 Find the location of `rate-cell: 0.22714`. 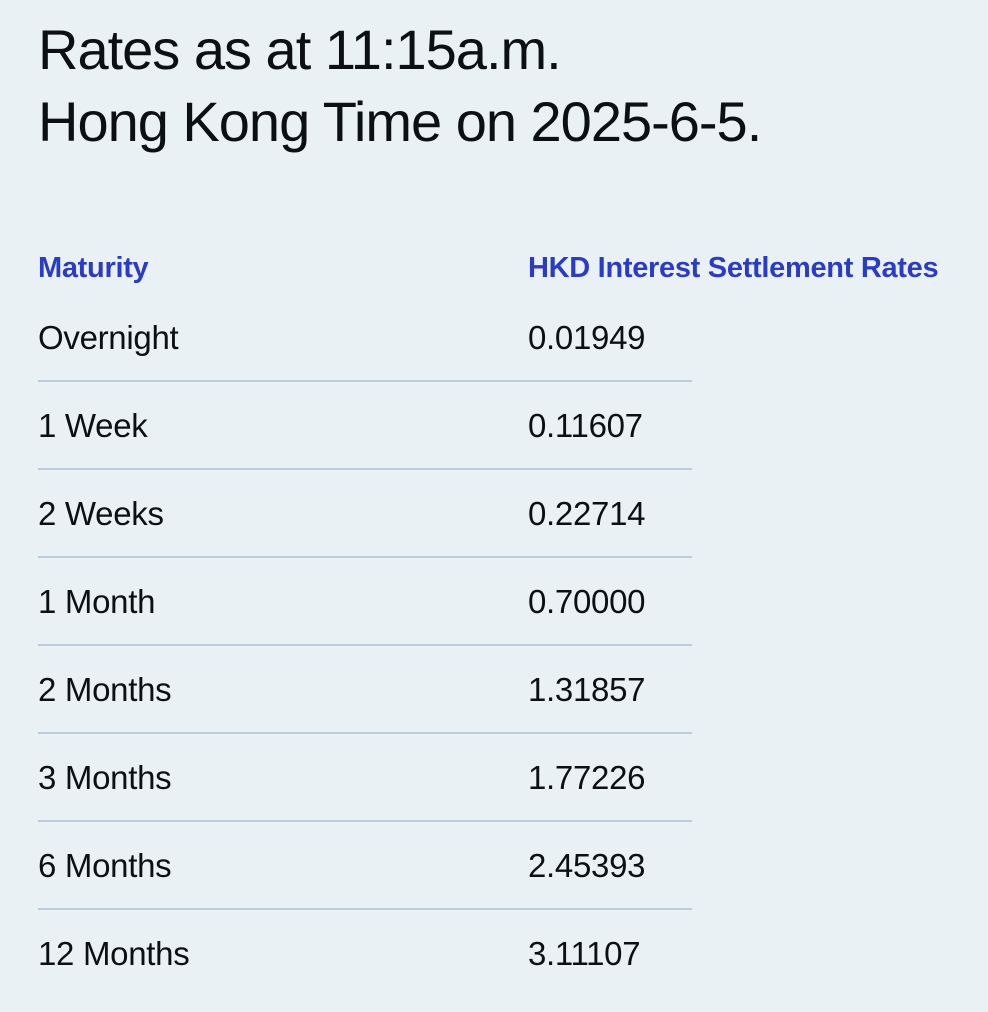

rate-cell: 0.22714 is located at coordinates (587, 513).